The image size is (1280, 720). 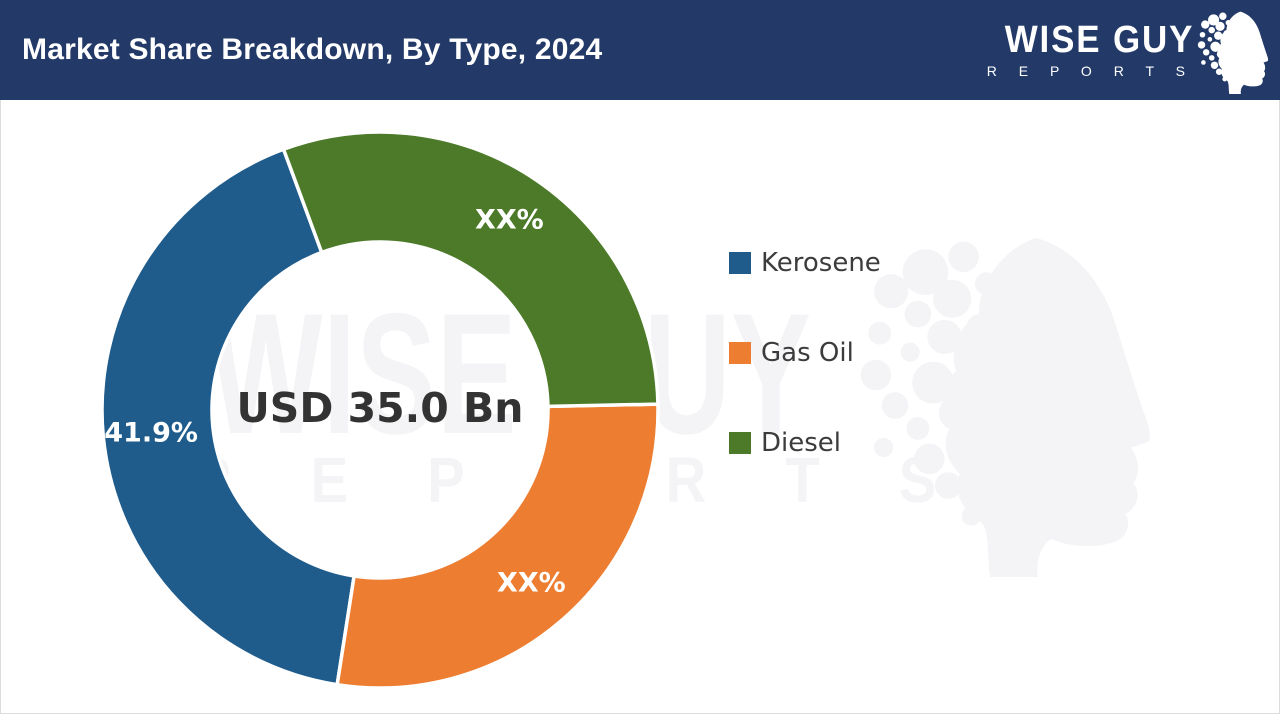 I want to click on donut-segment-gas-oil, so click(x=497, y=546).